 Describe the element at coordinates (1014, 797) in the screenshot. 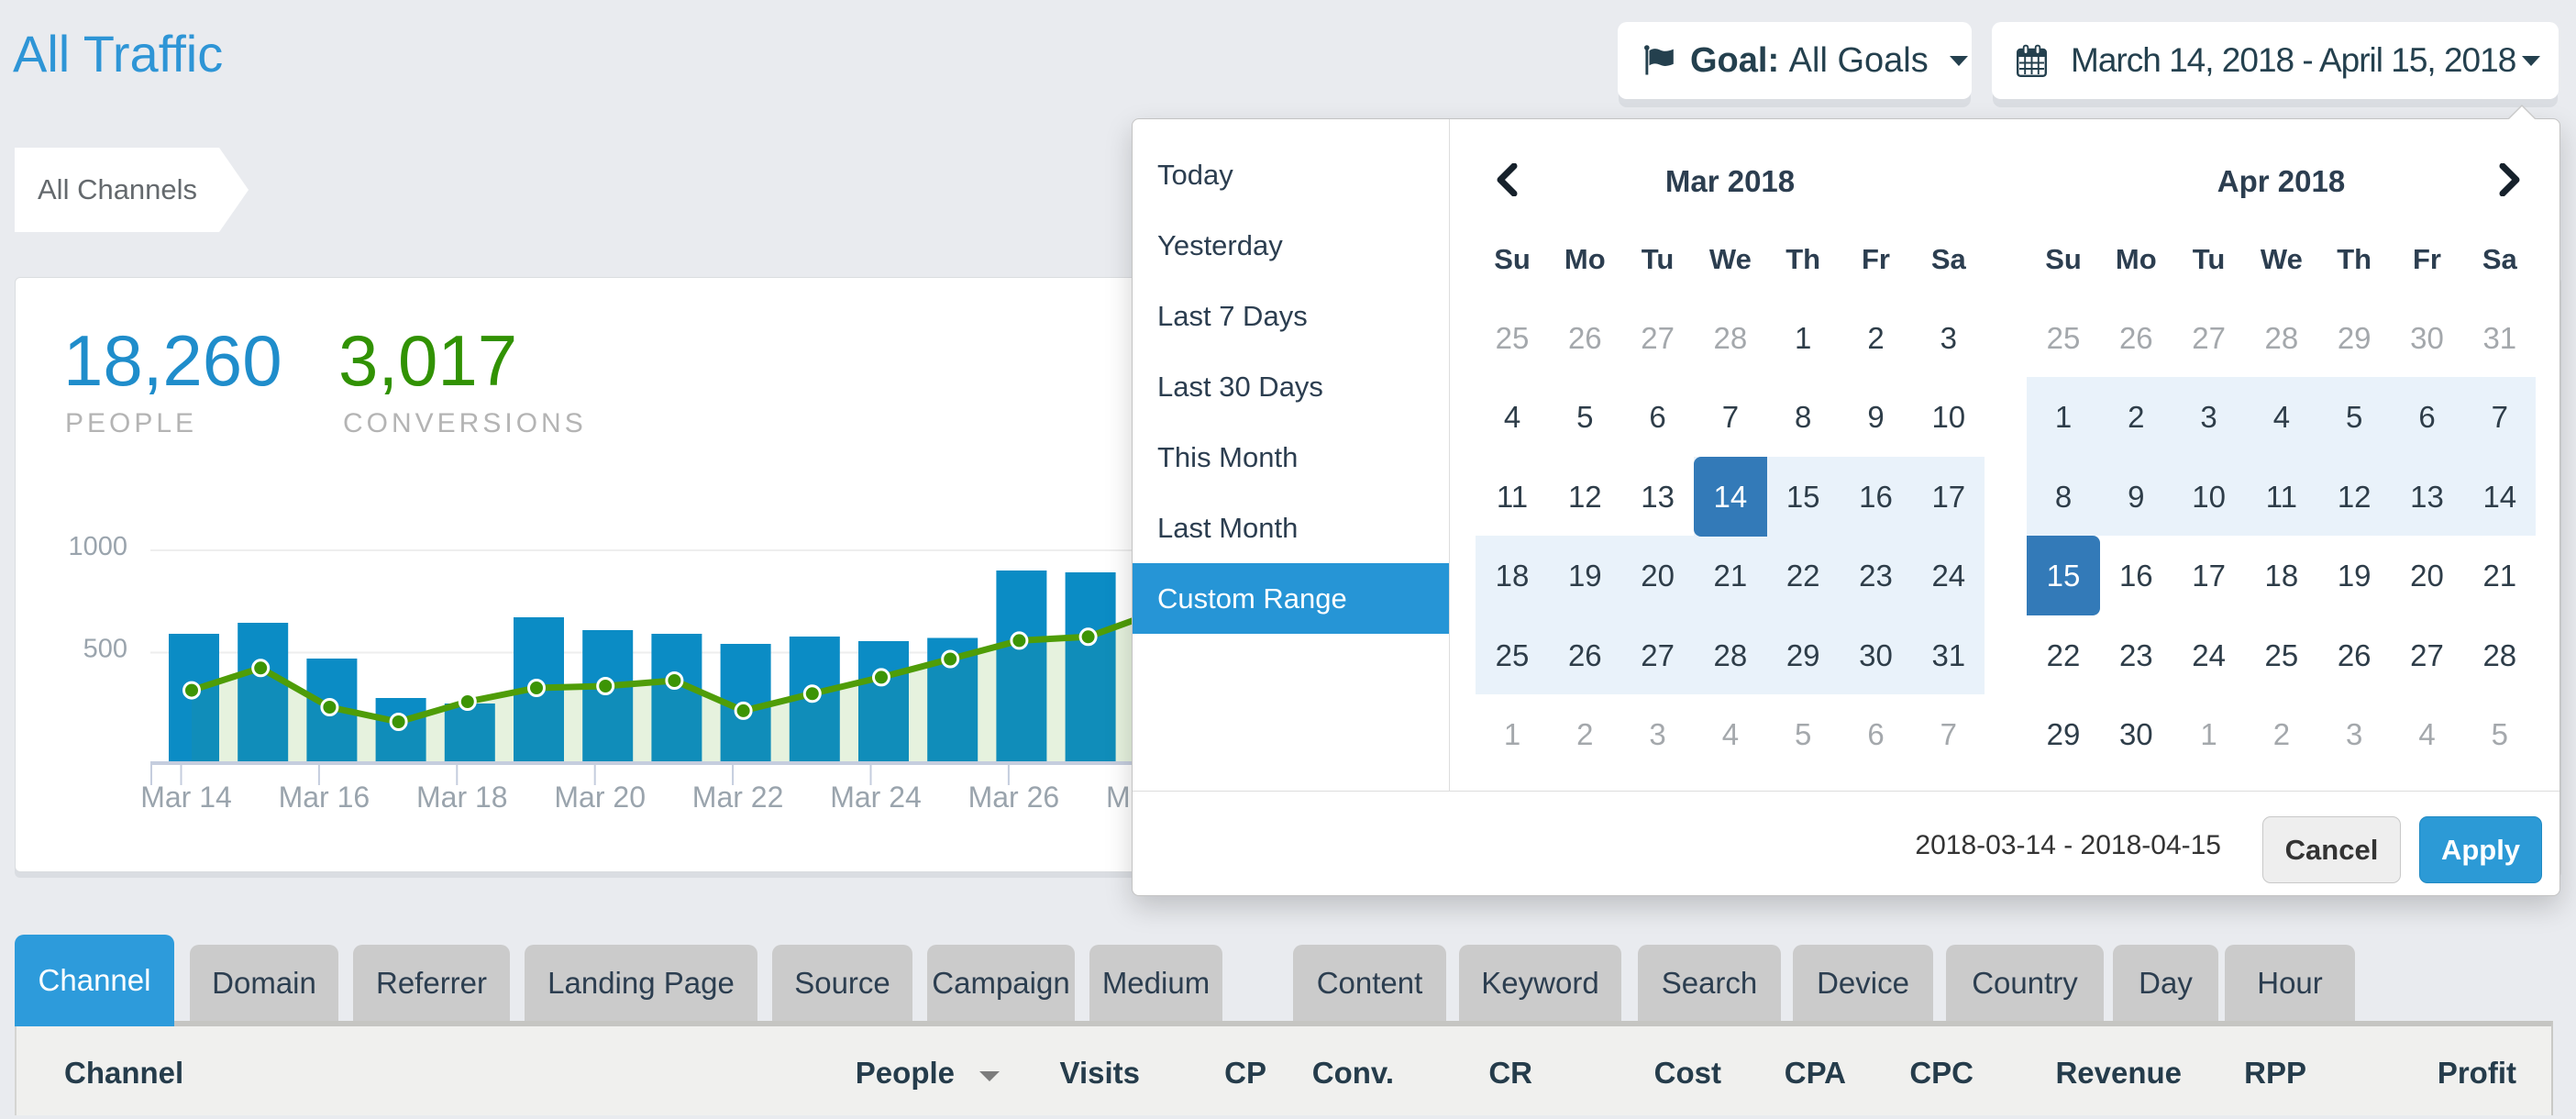

I see `svg-text: Mar 26` at that location.